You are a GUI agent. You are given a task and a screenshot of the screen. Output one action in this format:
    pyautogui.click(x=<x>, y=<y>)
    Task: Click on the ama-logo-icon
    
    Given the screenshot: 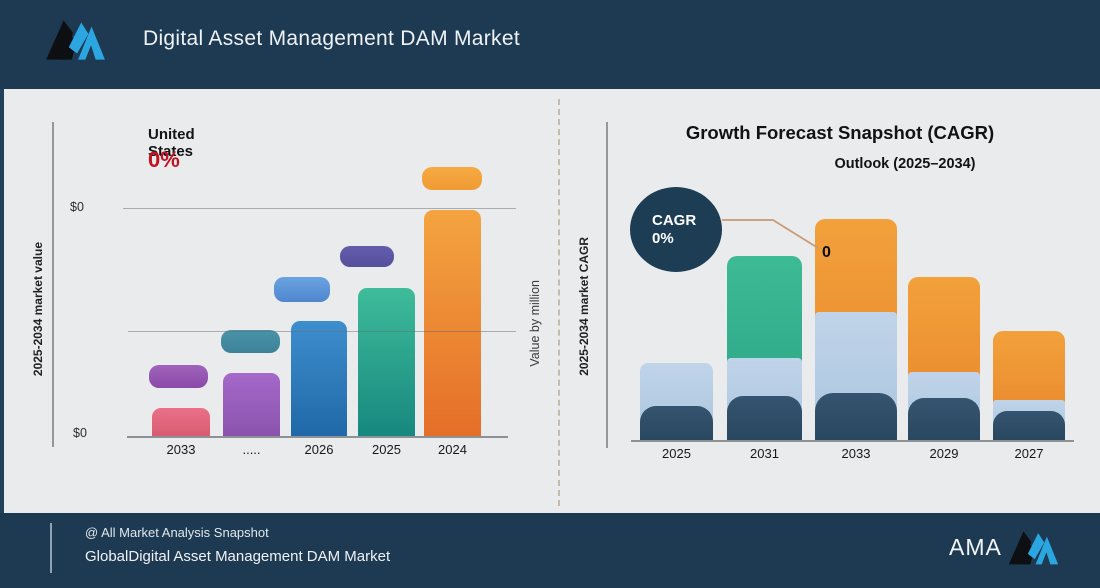 What is the action you would take?
    pyautogui.click(x=75, y=39)
    